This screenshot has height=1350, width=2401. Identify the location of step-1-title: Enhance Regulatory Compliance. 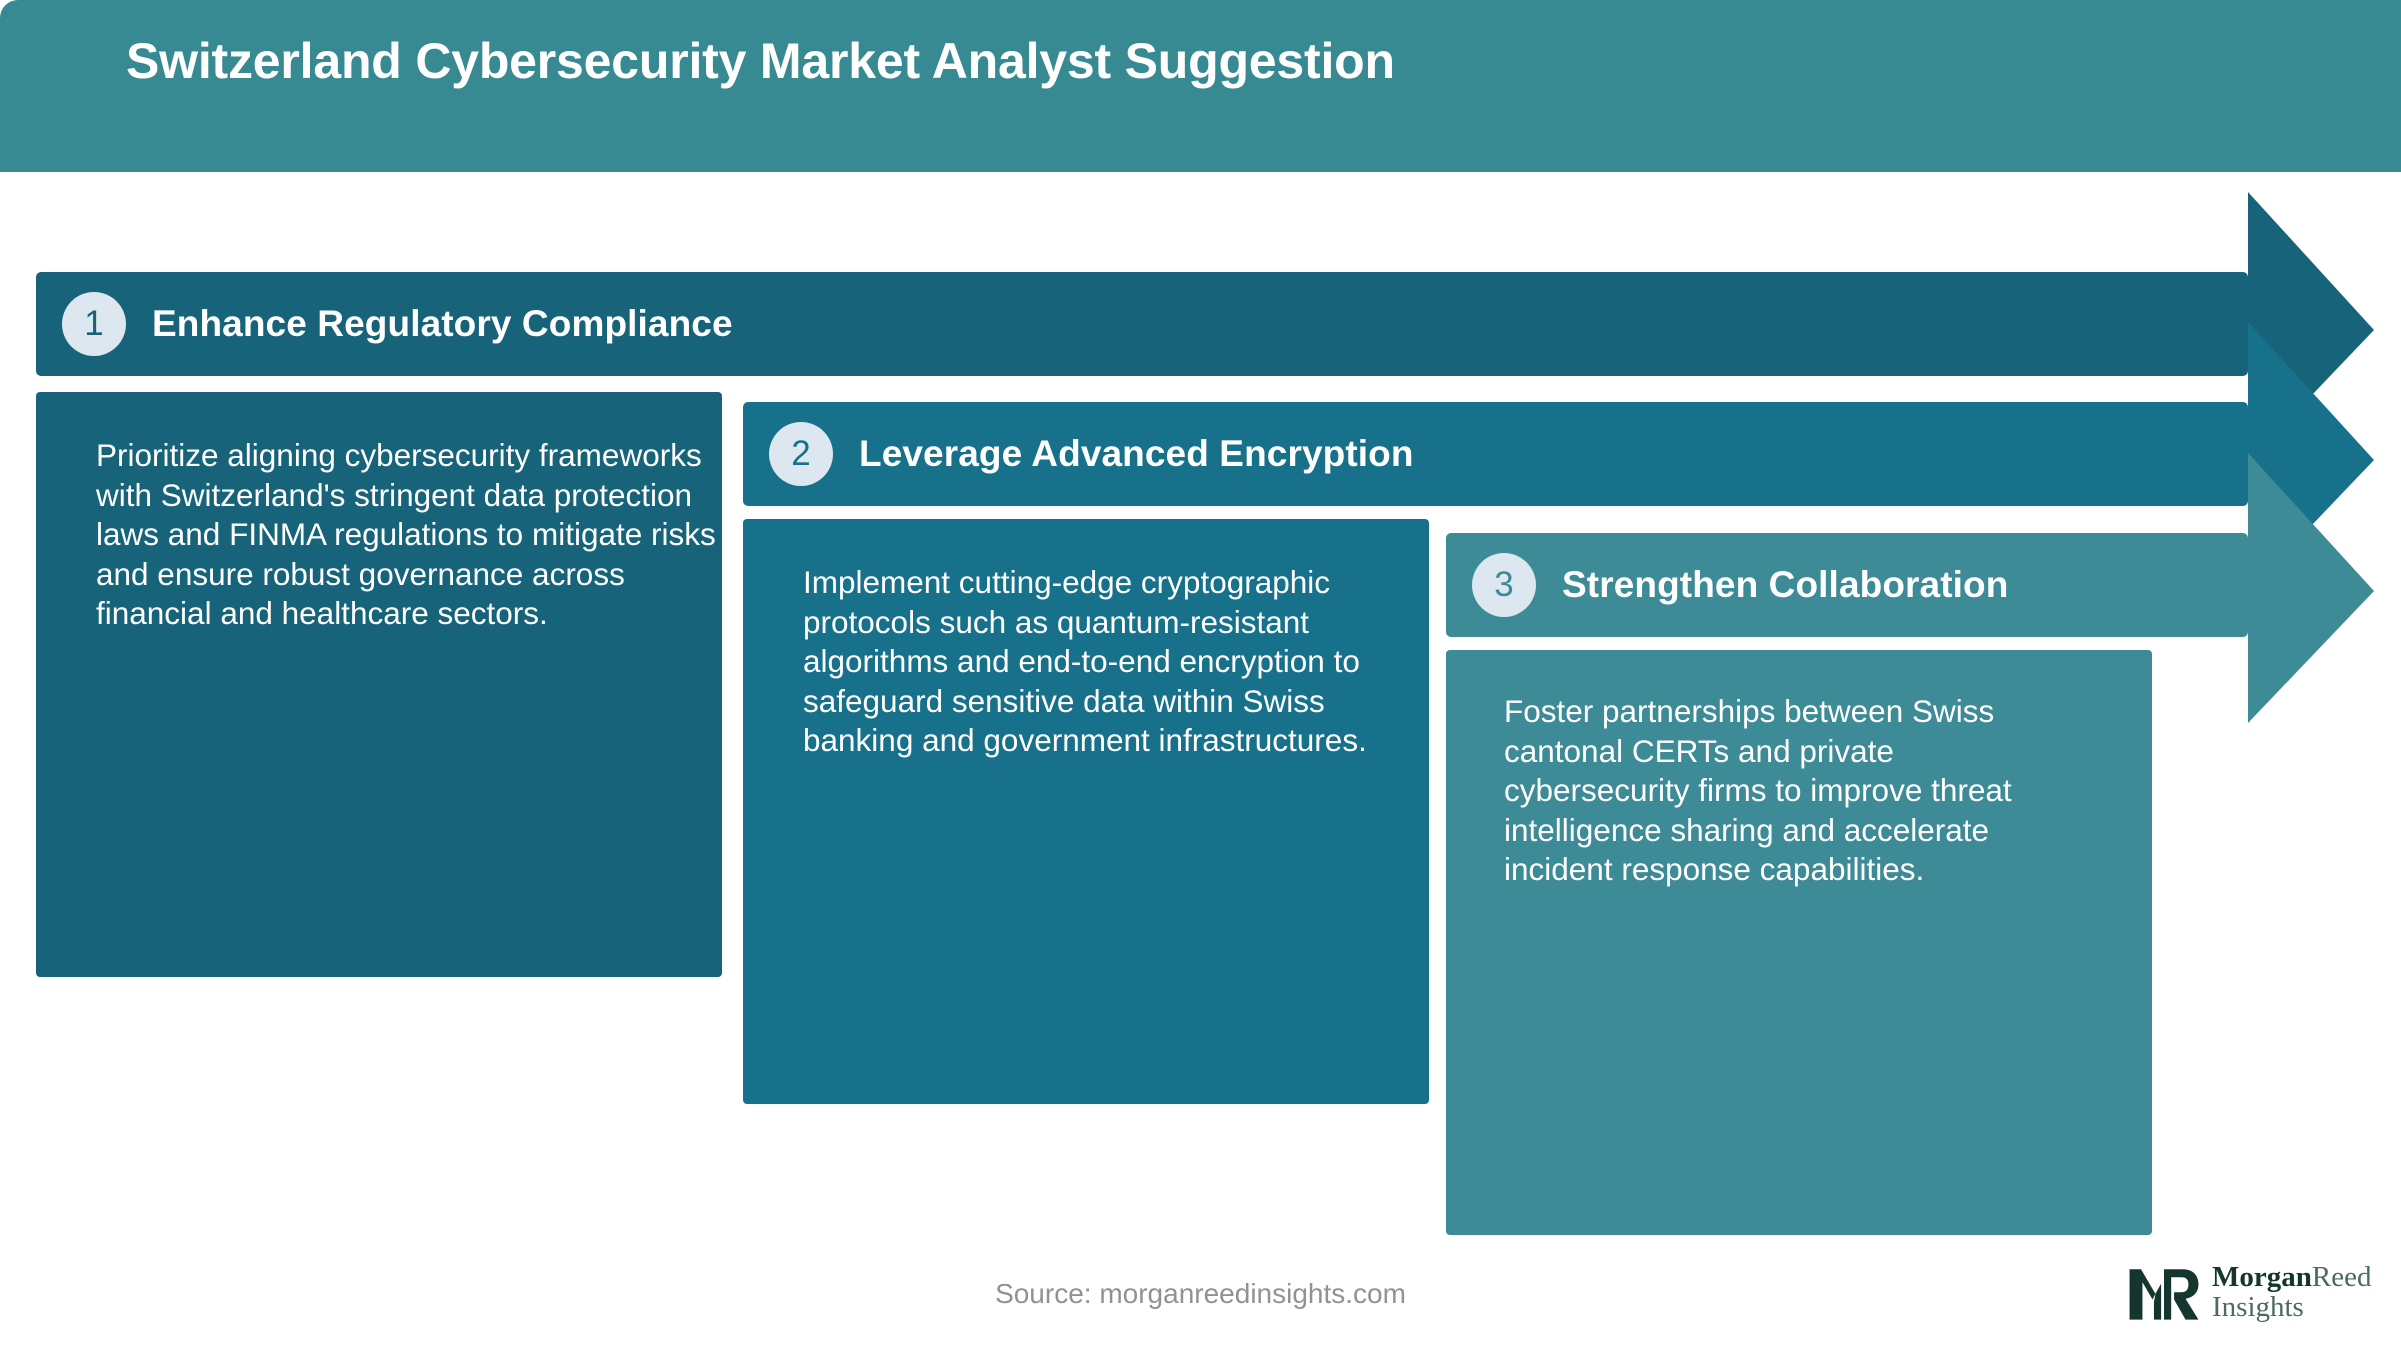
(442, 323).